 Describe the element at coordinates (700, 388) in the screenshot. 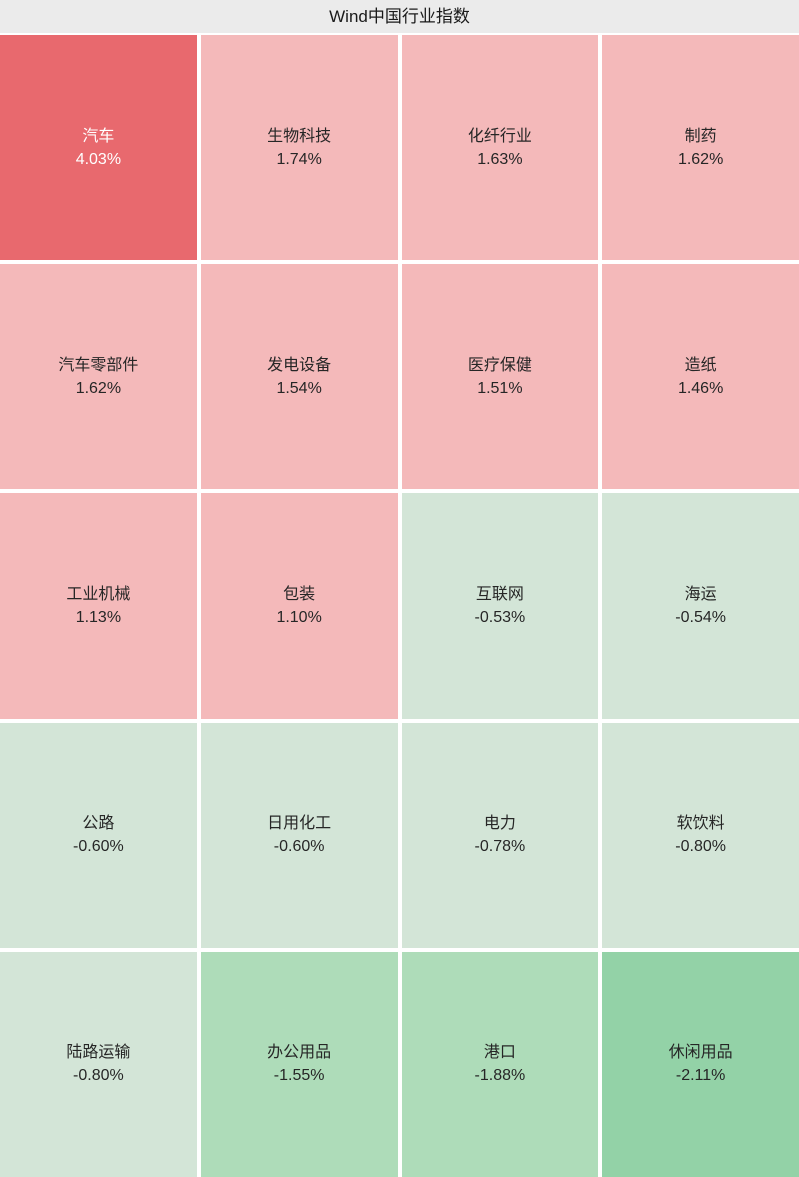

I see `cell-value: 1.46%` at that location.